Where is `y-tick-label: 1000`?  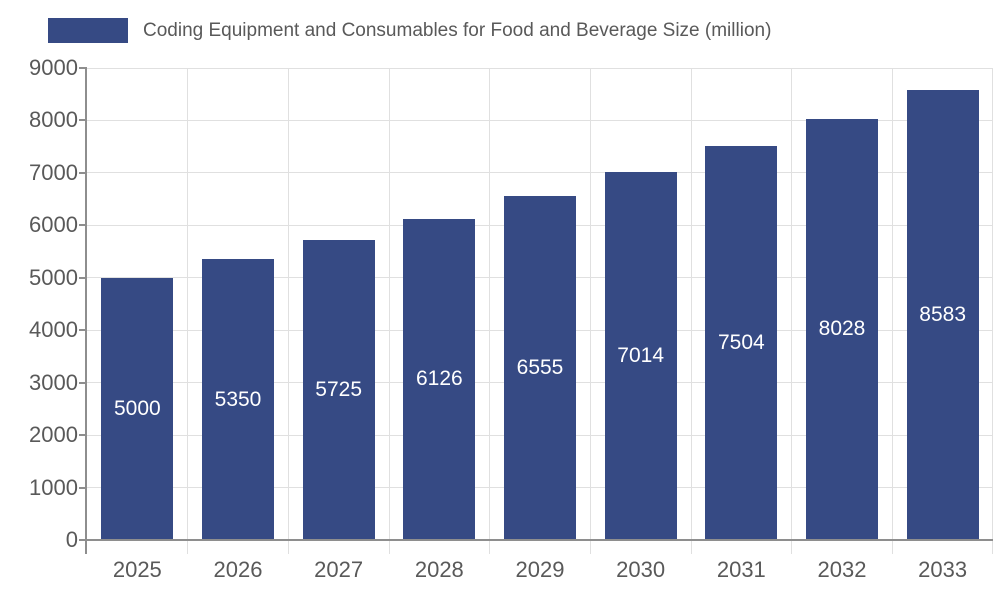 y-tick-label: 1000 is located at coordinates (53, 487).